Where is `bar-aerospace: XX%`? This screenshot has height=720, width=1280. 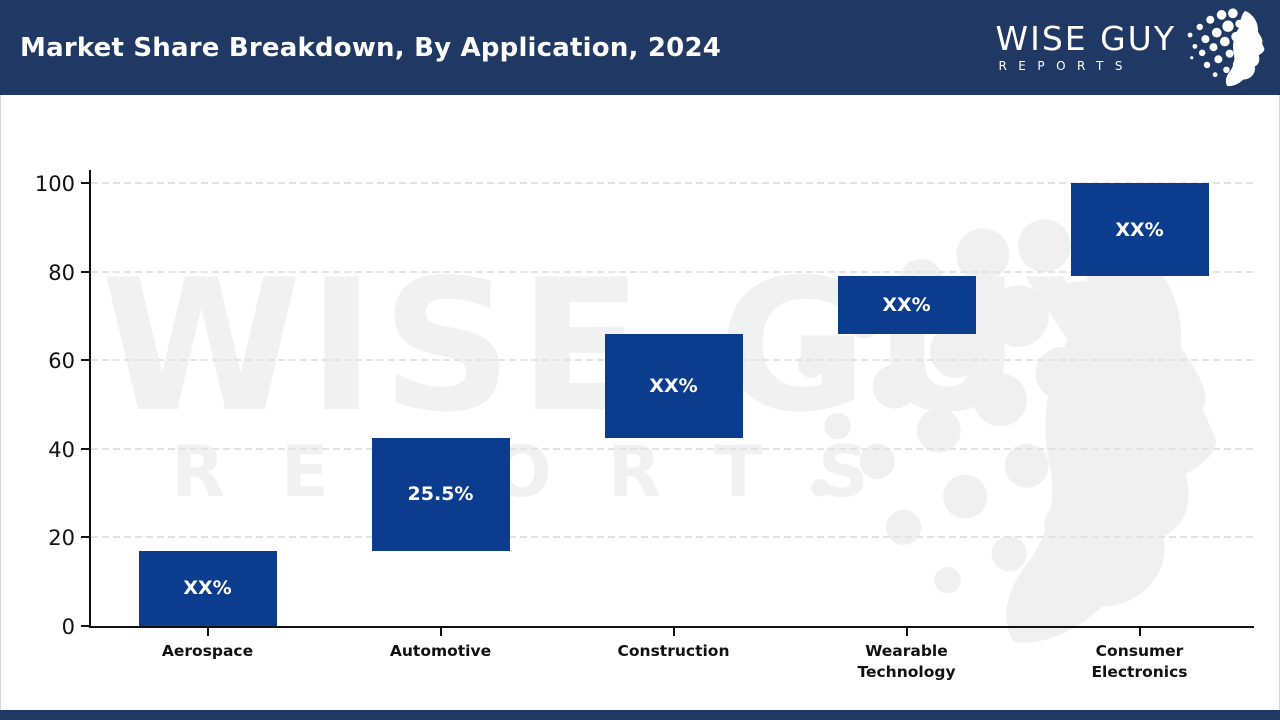
bar-aerospace: XX% is located at coordinates (207, 588).